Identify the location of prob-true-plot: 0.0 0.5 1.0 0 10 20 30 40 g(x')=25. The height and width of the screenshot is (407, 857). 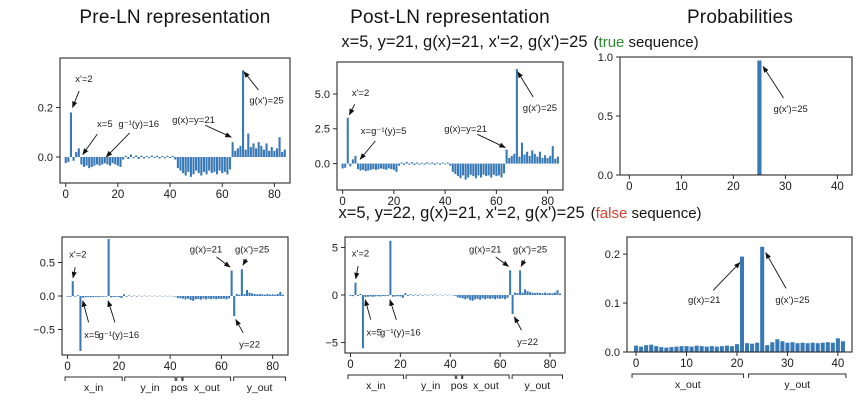
(725, 122).